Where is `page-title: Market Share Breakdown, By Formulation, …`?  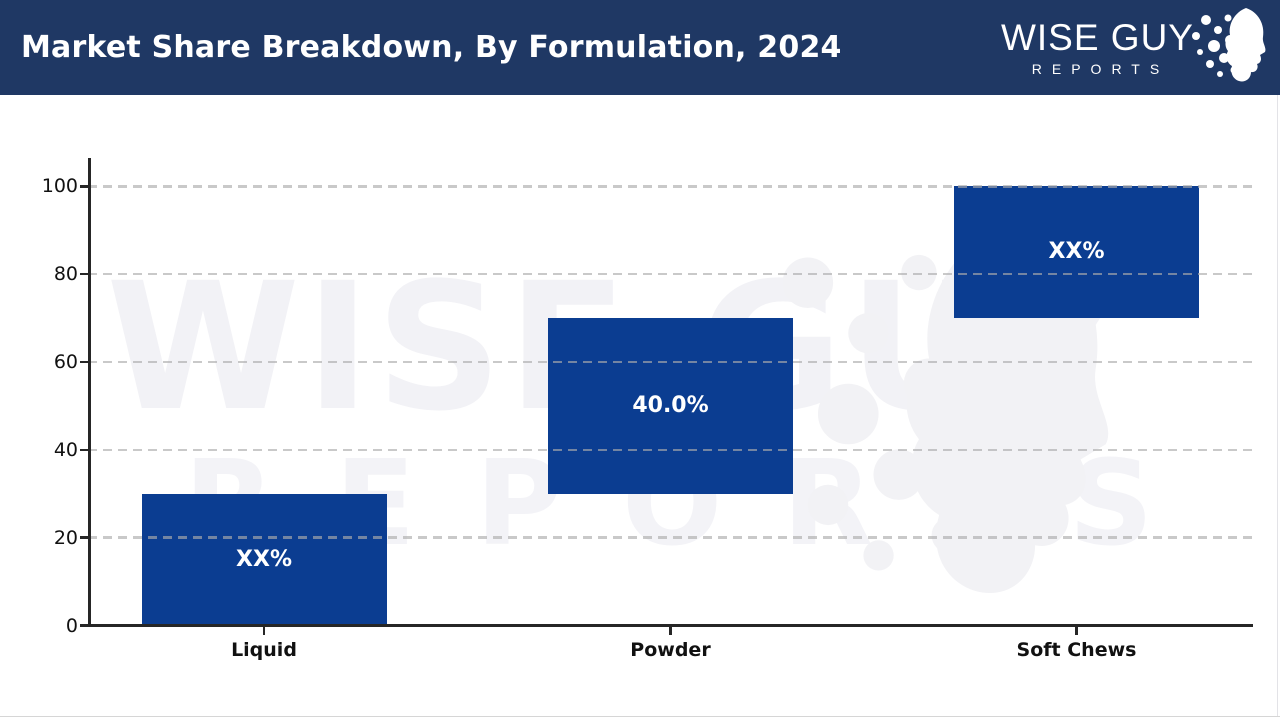 page-title: Market Share Breakdown, By Formulation, … is located at coordinates (431, 47).